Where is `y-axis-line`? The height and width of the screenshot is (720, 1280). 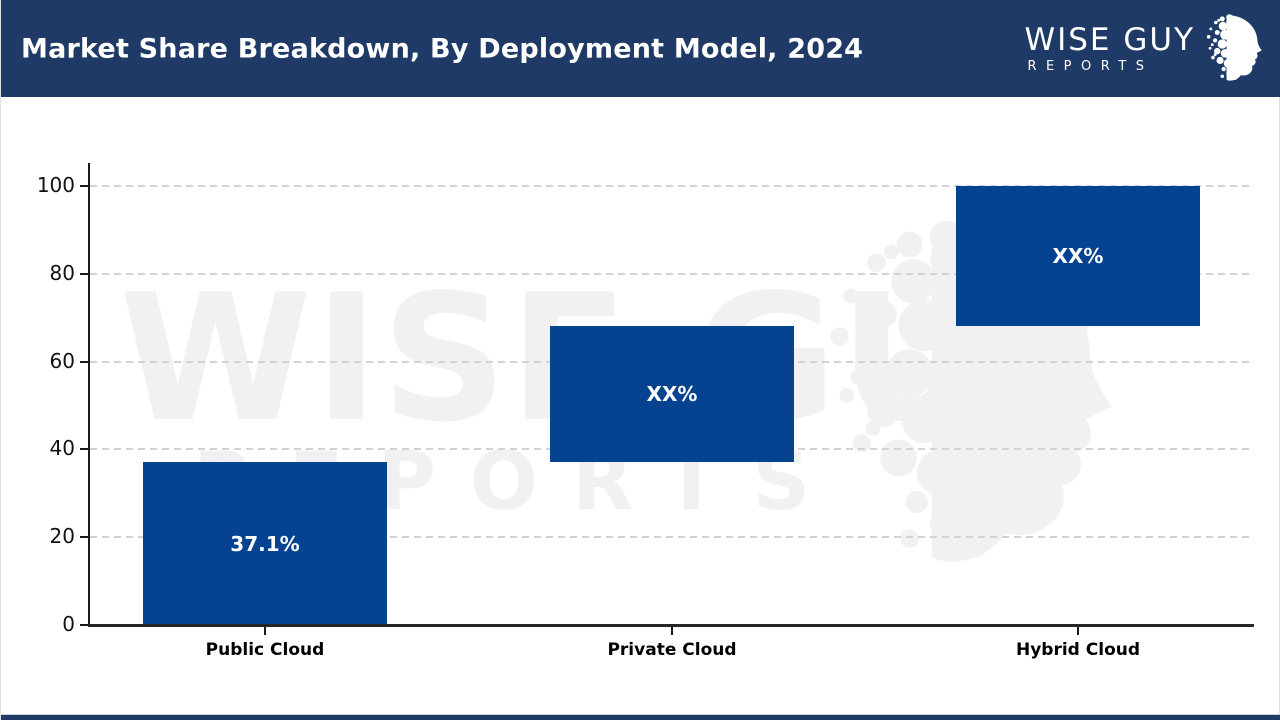 y-axis-line is located at coordinates (89, 394).